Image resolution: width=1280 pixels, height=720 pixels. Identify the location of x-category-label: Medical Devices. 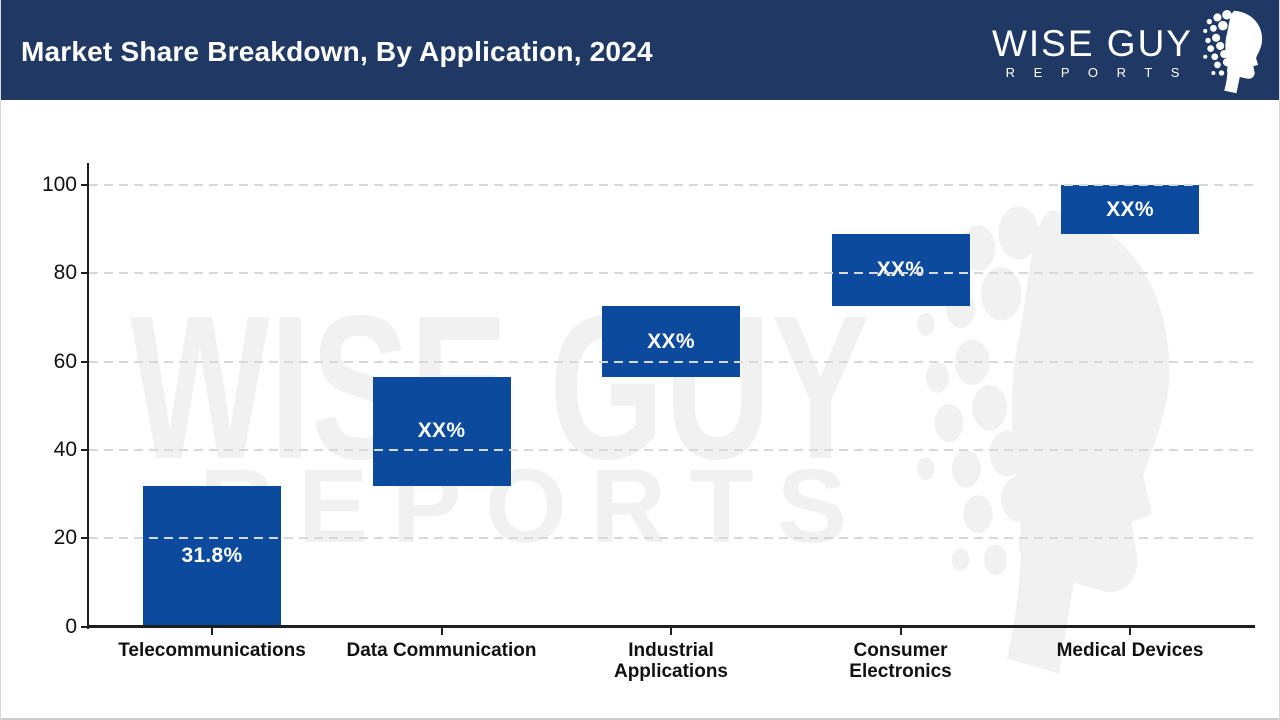
(1130, 650).